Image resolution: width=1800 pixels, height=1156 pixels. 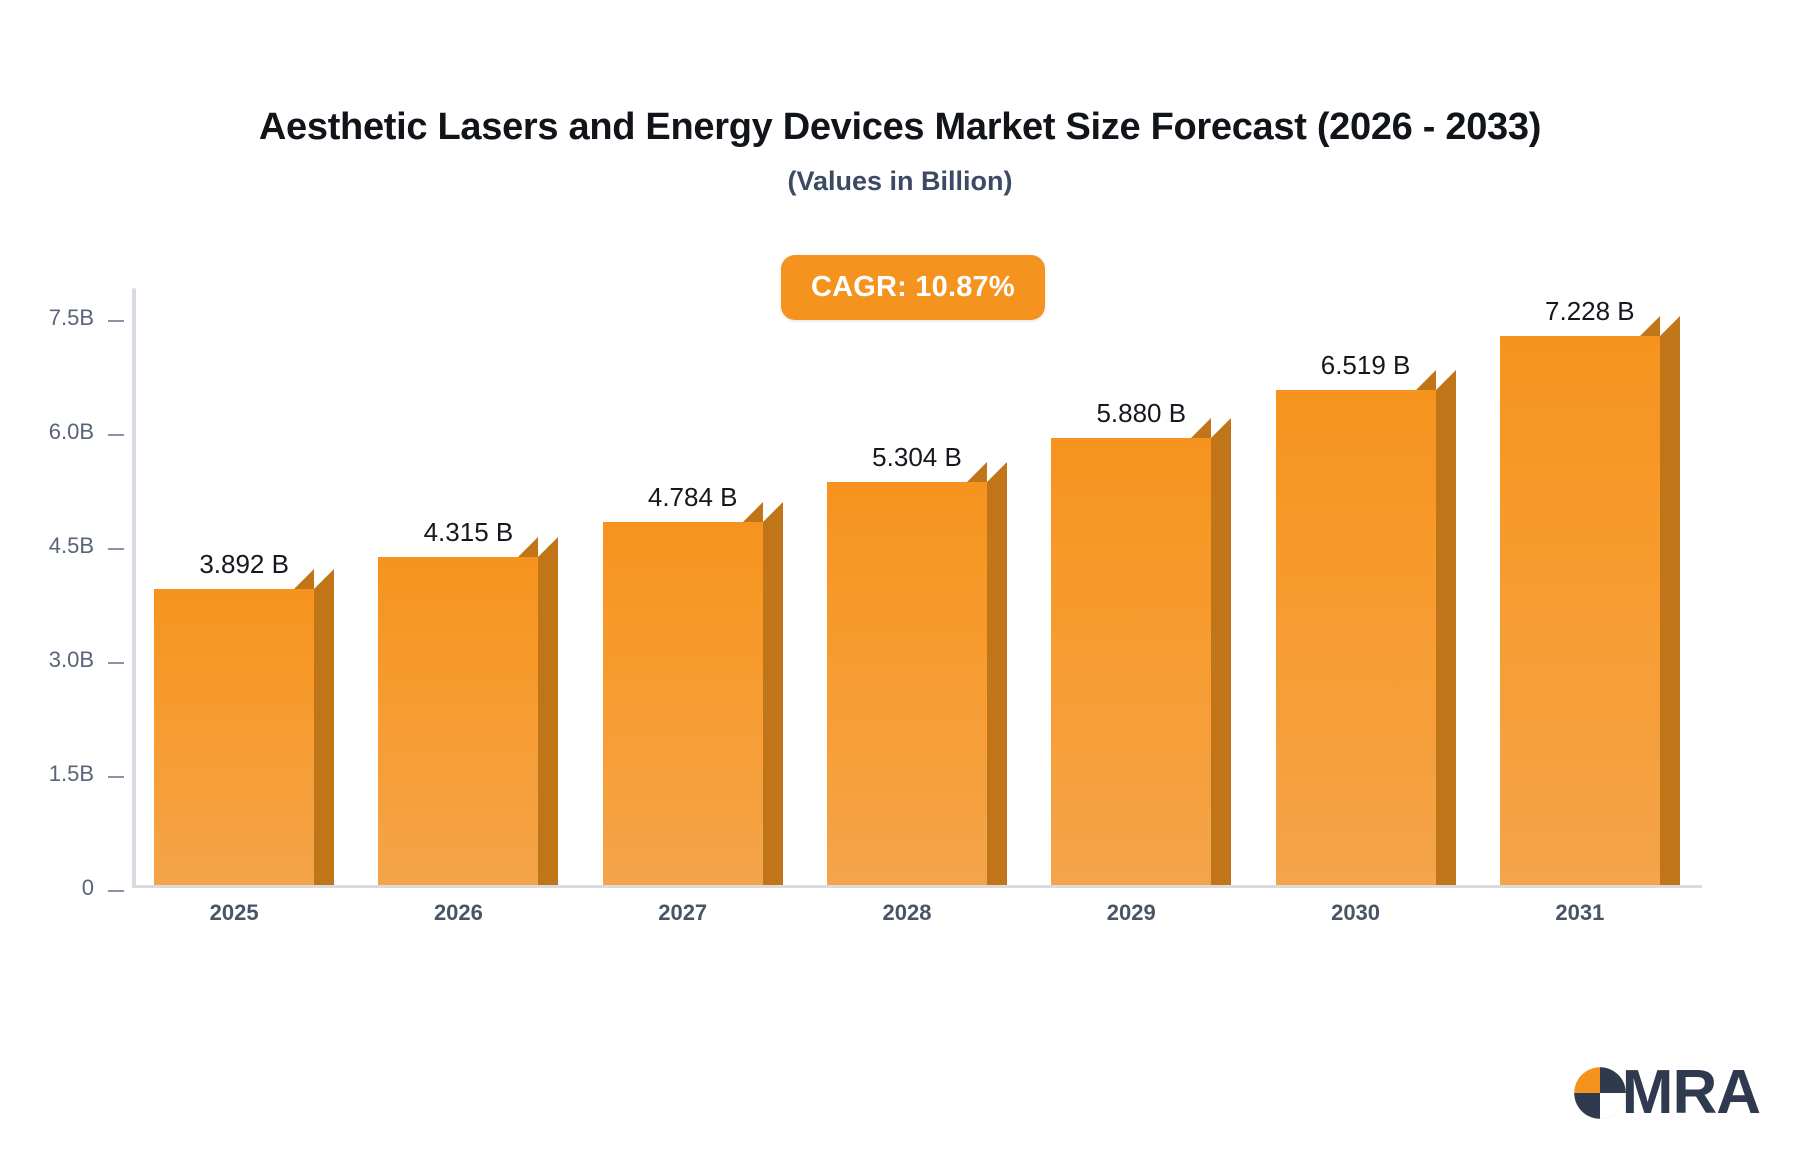 I want to click on mra-logo-mark-icon, so click(x=1600, y=1093).